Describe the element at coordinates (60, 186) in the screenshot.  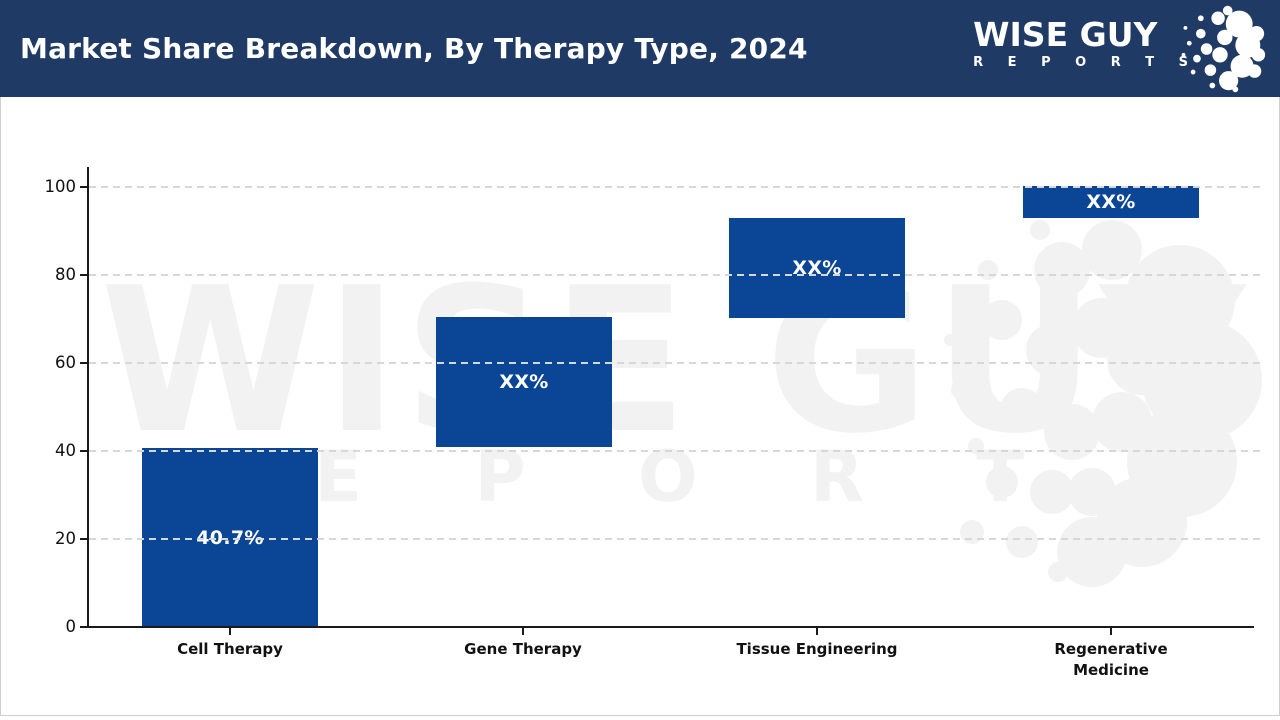
I see `y-tick-label: 100` at that location.